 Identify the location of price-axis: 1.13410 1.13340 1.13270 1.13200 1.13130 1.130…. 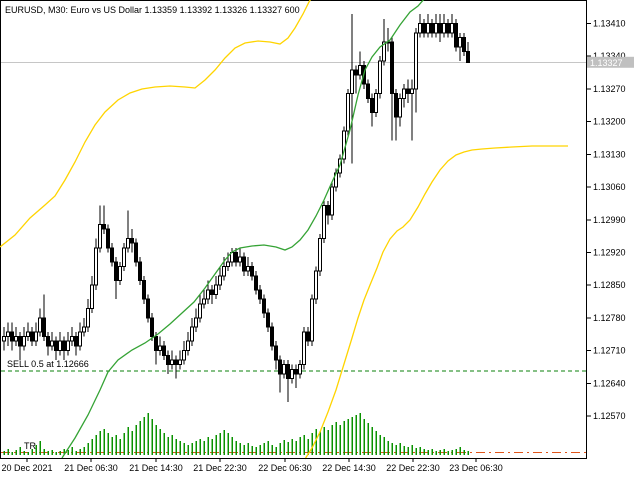
(606, 220).